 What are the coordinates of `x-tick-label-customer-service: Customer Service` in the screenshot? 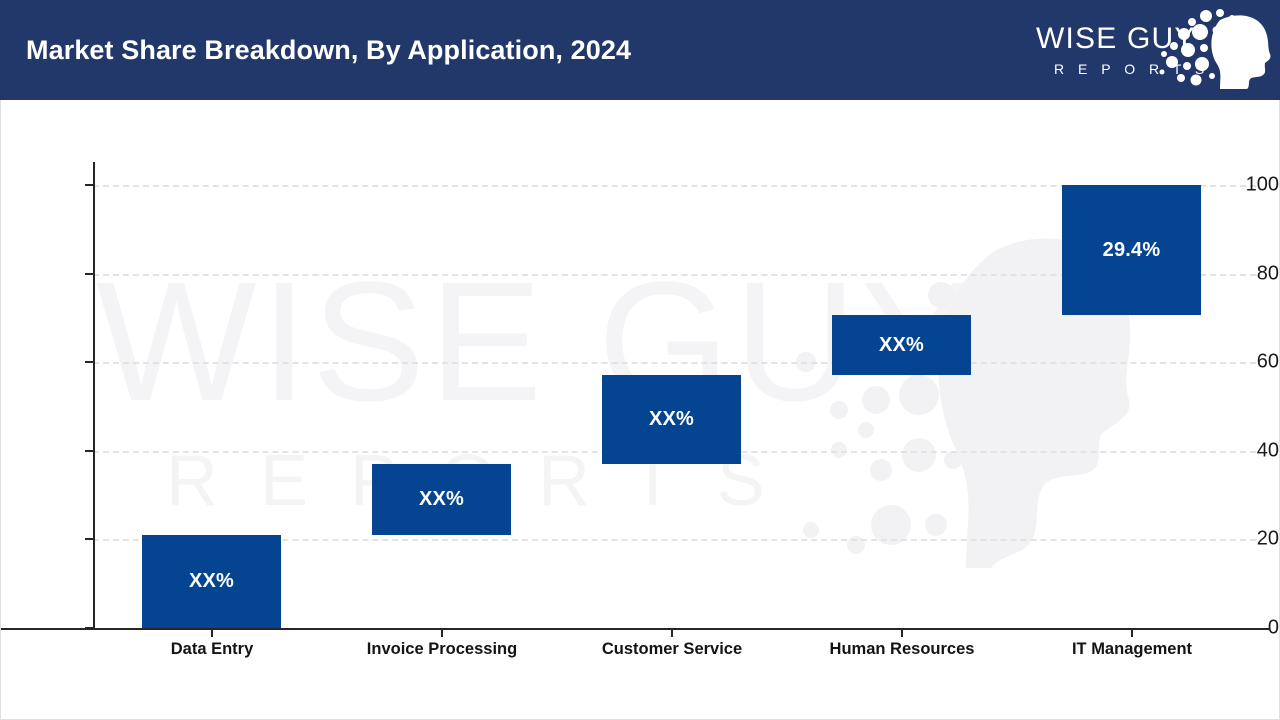 It's located at (672, 649).